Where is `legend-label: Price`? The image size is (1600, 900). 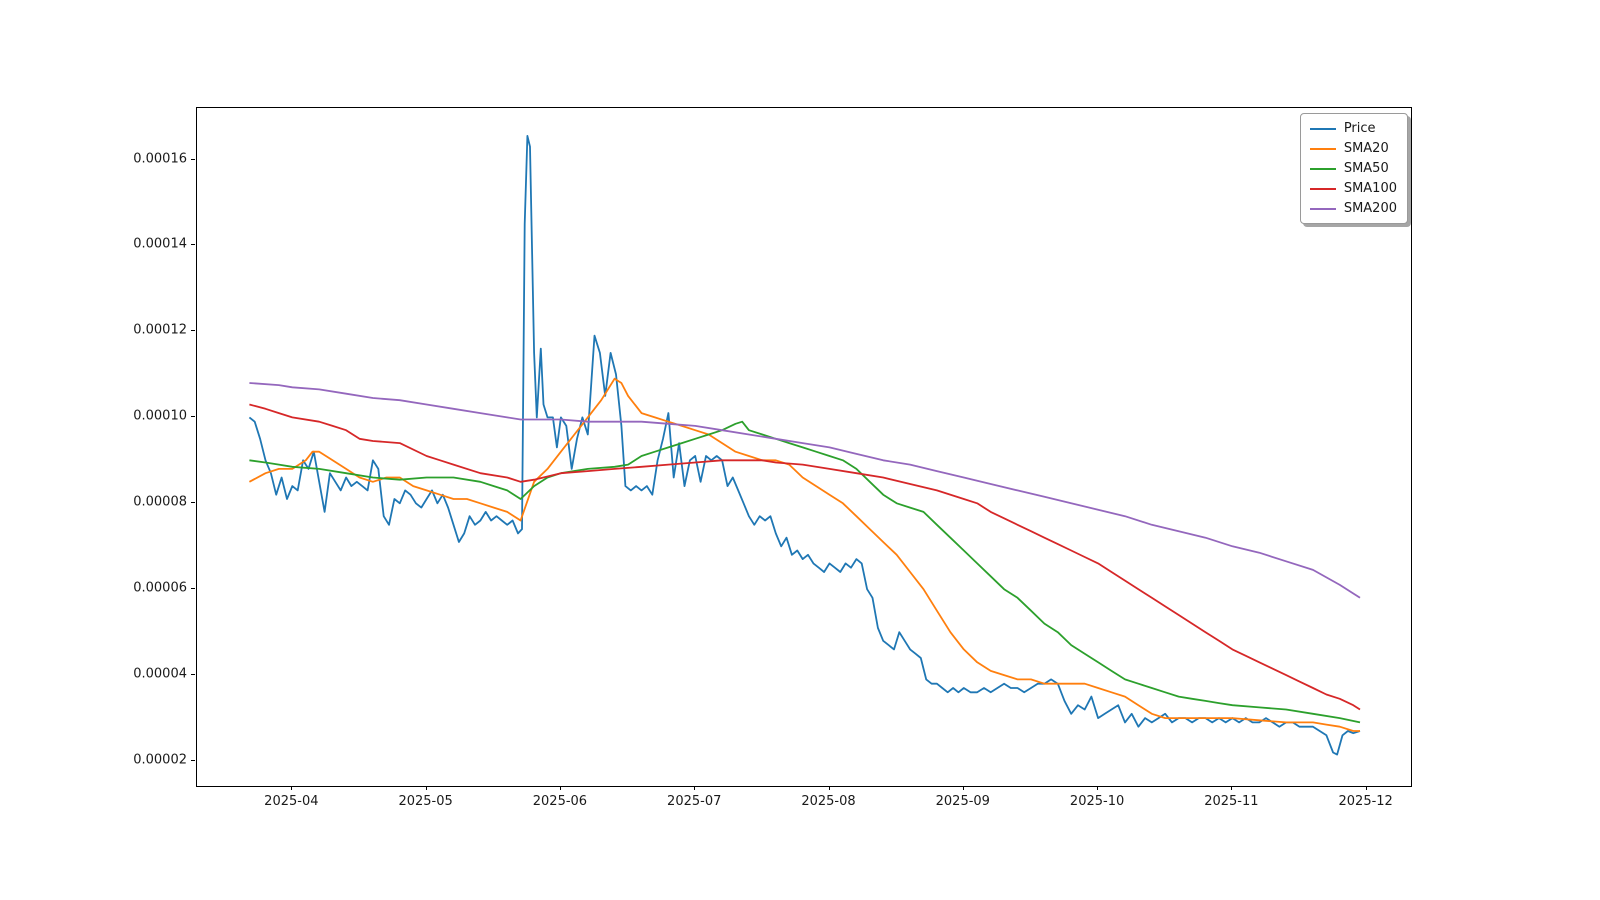
legend-label: Price is located at coordinates (1359, 128).